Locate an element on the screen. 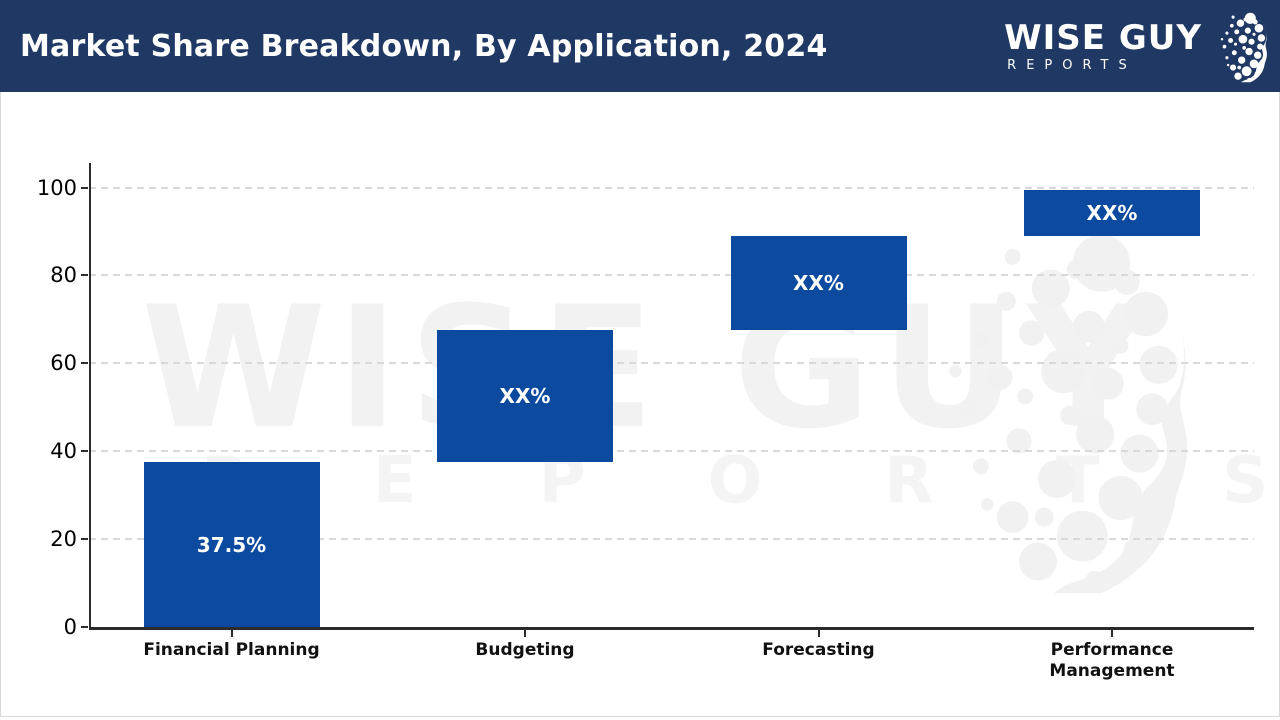 This screenshot has height=720, width=1280. logo-line1: WISE GUY is located at coordinates (1103, 37).